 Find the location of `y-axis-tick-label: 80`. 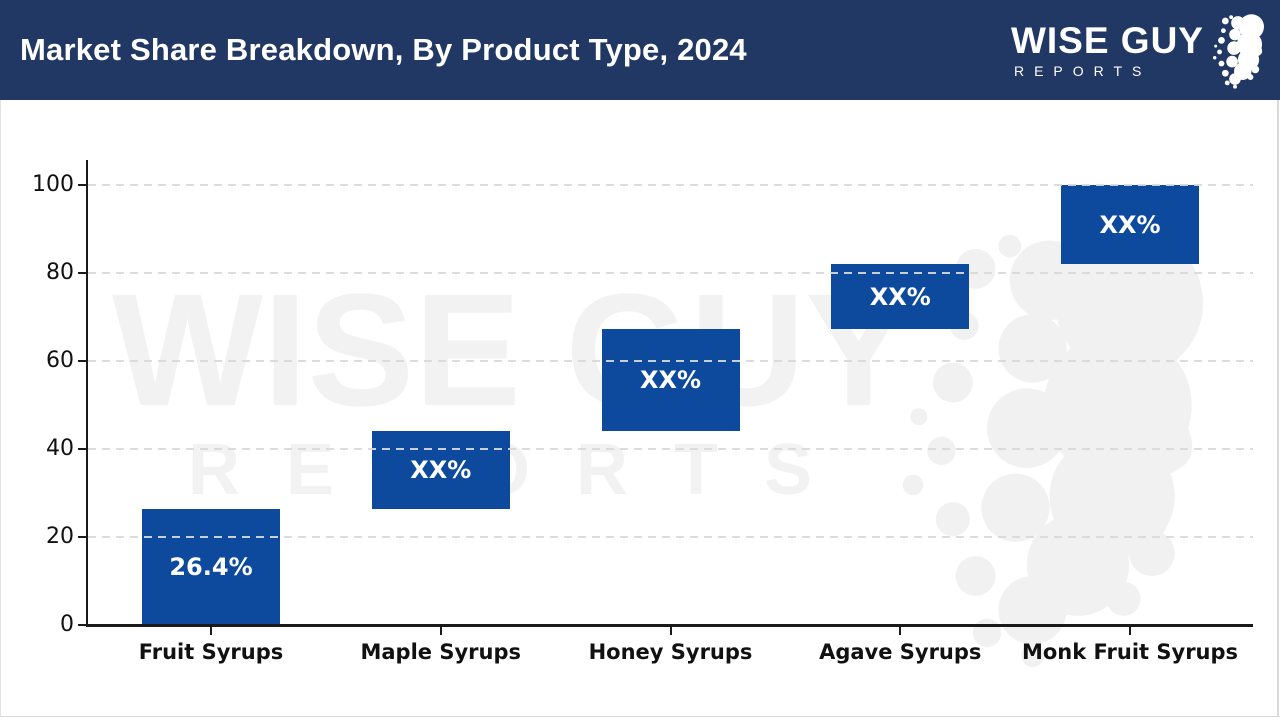

y-axis-tick-label: 80 is located at coordinates (60, 272).